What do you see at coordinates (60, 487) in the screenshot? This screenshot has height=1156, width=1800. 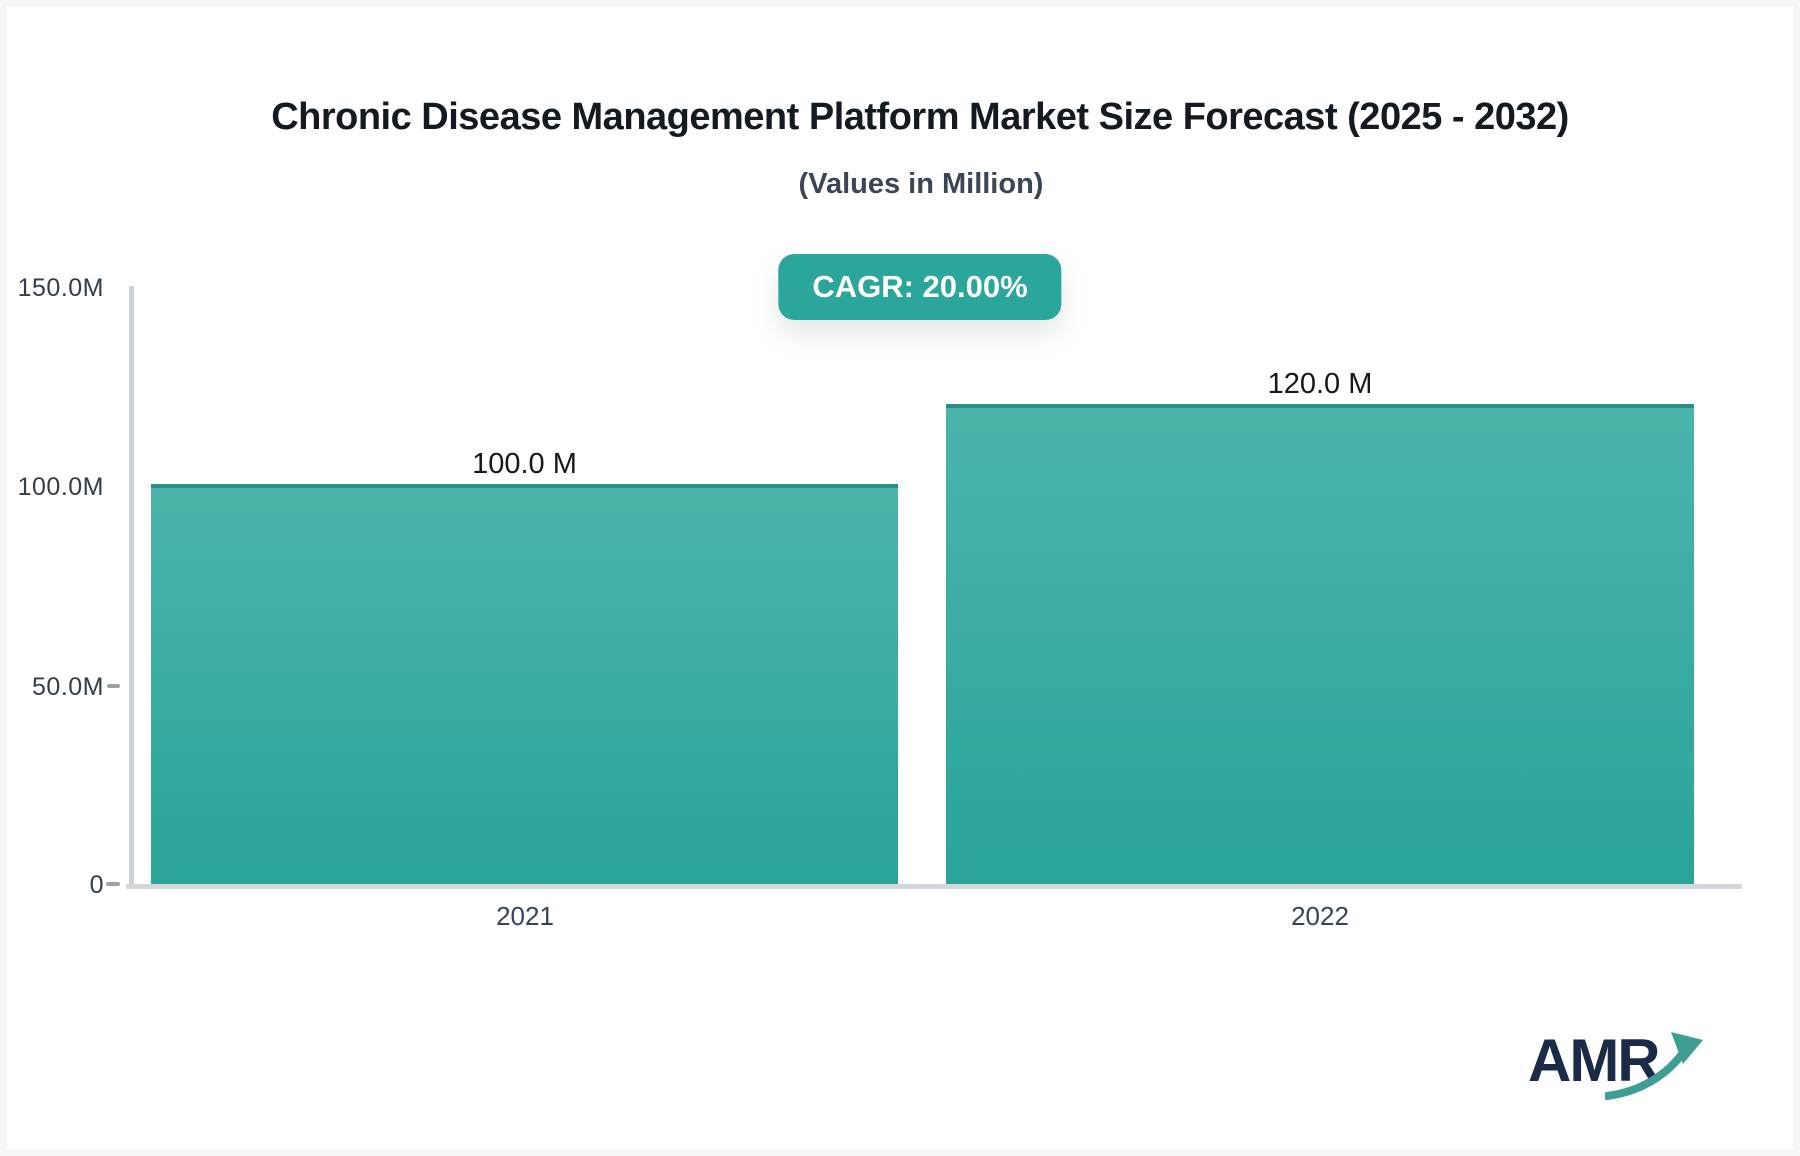 I see `y-tick-label: 100.0M` at bounding box center [60, 487].